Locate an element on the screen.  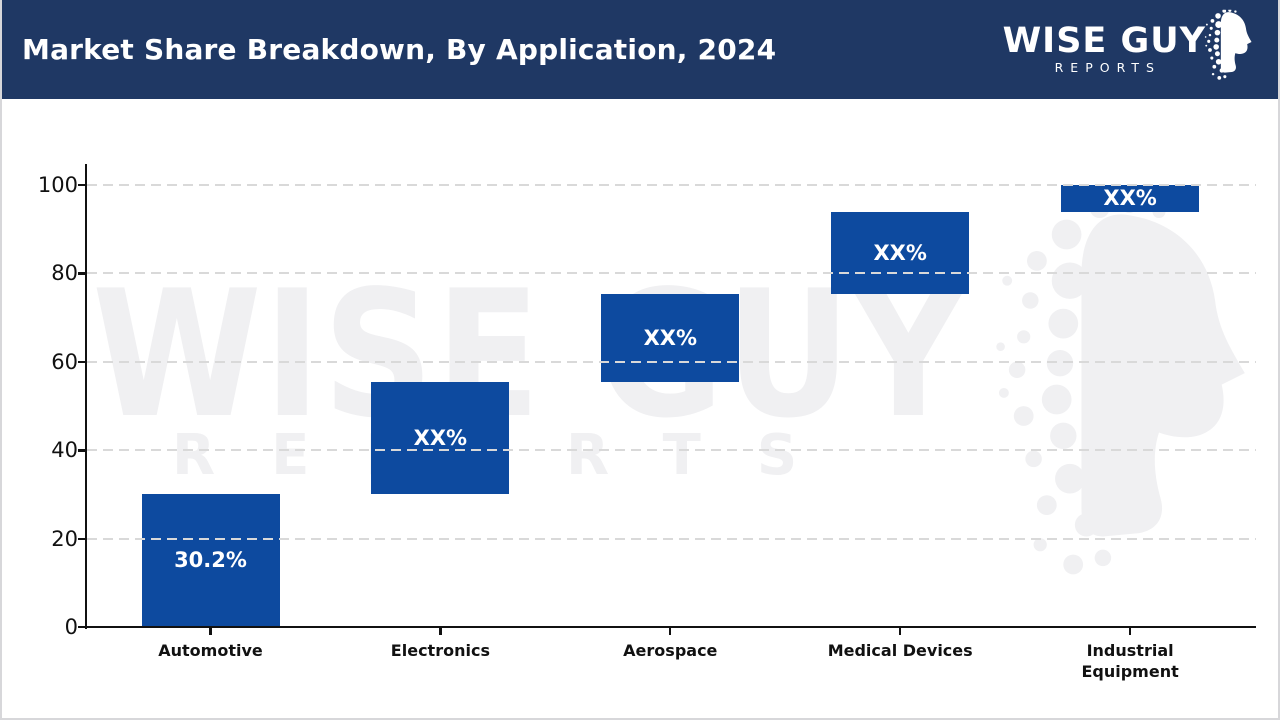
bar-value-label: 30.2% is located at coordinates (210, 560).